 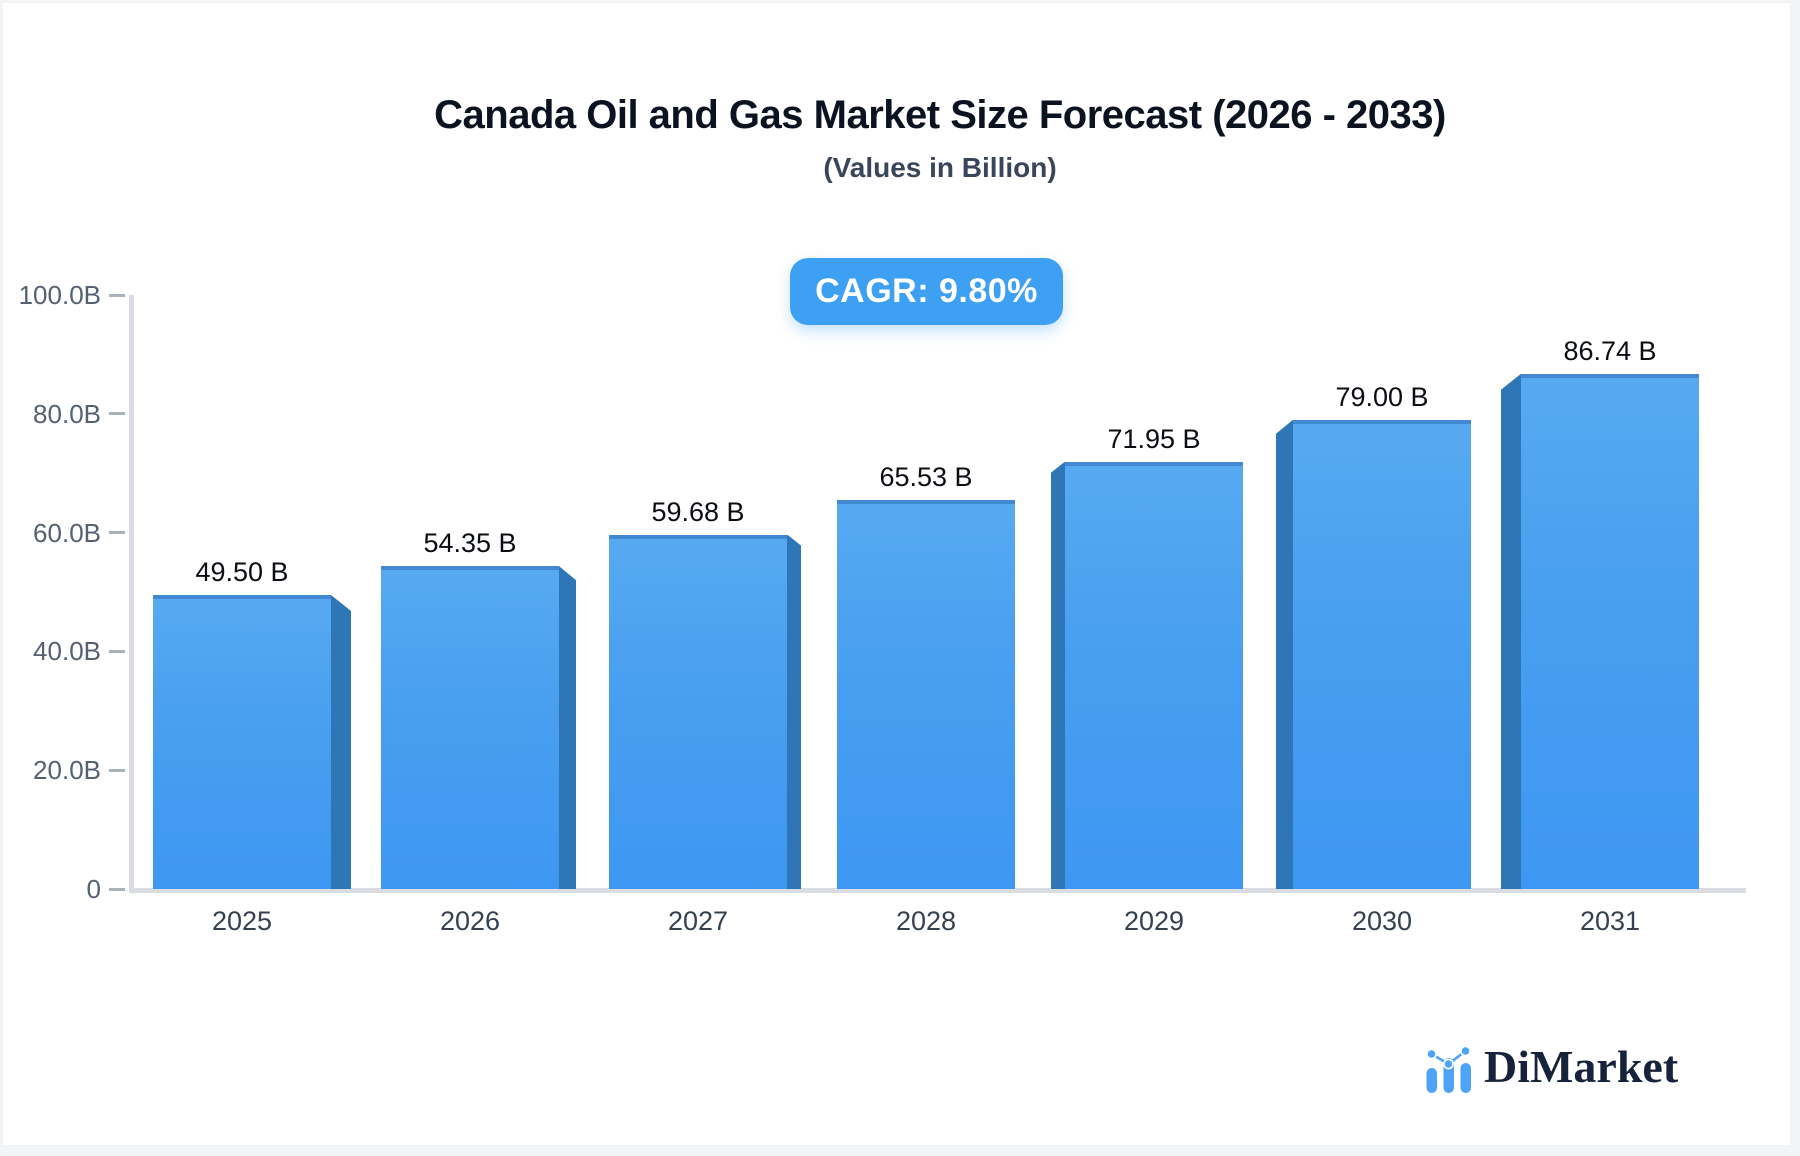 What do you see at coordinates (1154, 921) in the screenshot?
I see `x-axis-label: 2029` at bounding box center [1154, 921].